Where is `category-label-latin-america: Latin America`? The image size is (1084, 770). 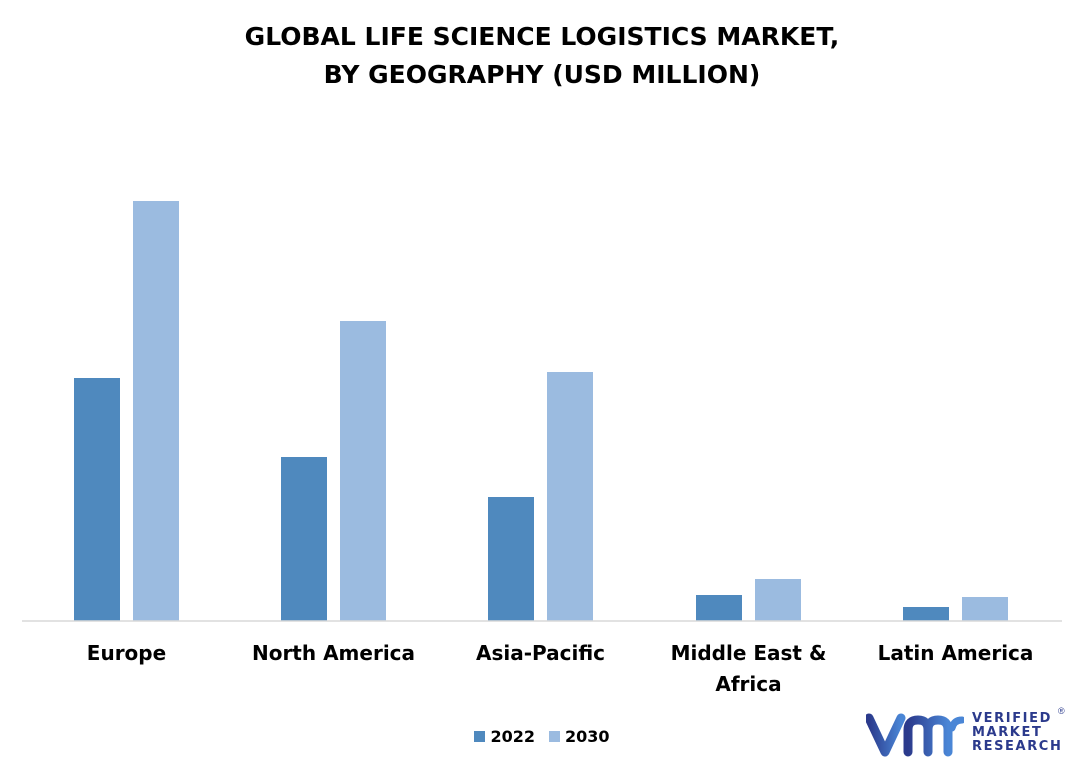 category-label-latin-america: Latin America is located at coordinates (956, 653).